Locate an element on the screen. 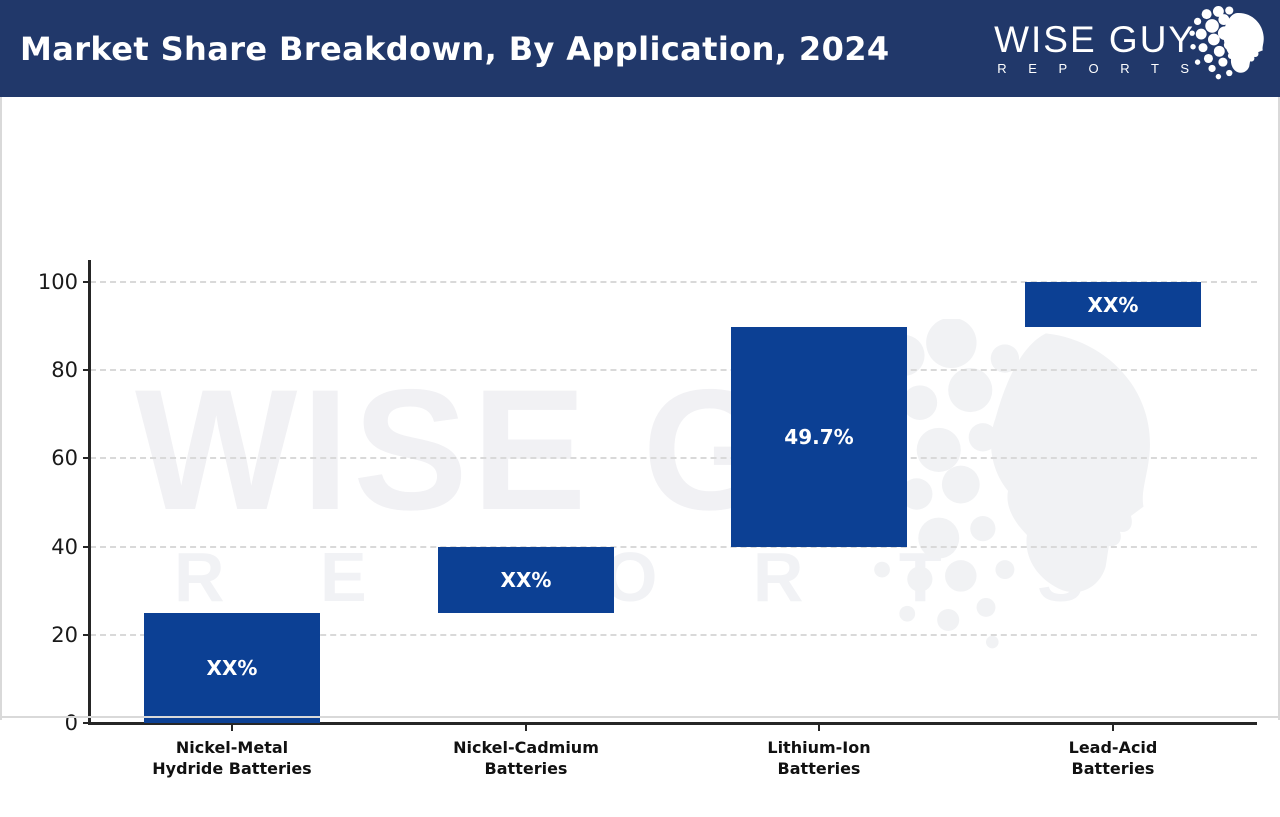 This screenshot has width=1280, height=817. category-label-line: Hydride Batteries is located at coordinates (232, 768).